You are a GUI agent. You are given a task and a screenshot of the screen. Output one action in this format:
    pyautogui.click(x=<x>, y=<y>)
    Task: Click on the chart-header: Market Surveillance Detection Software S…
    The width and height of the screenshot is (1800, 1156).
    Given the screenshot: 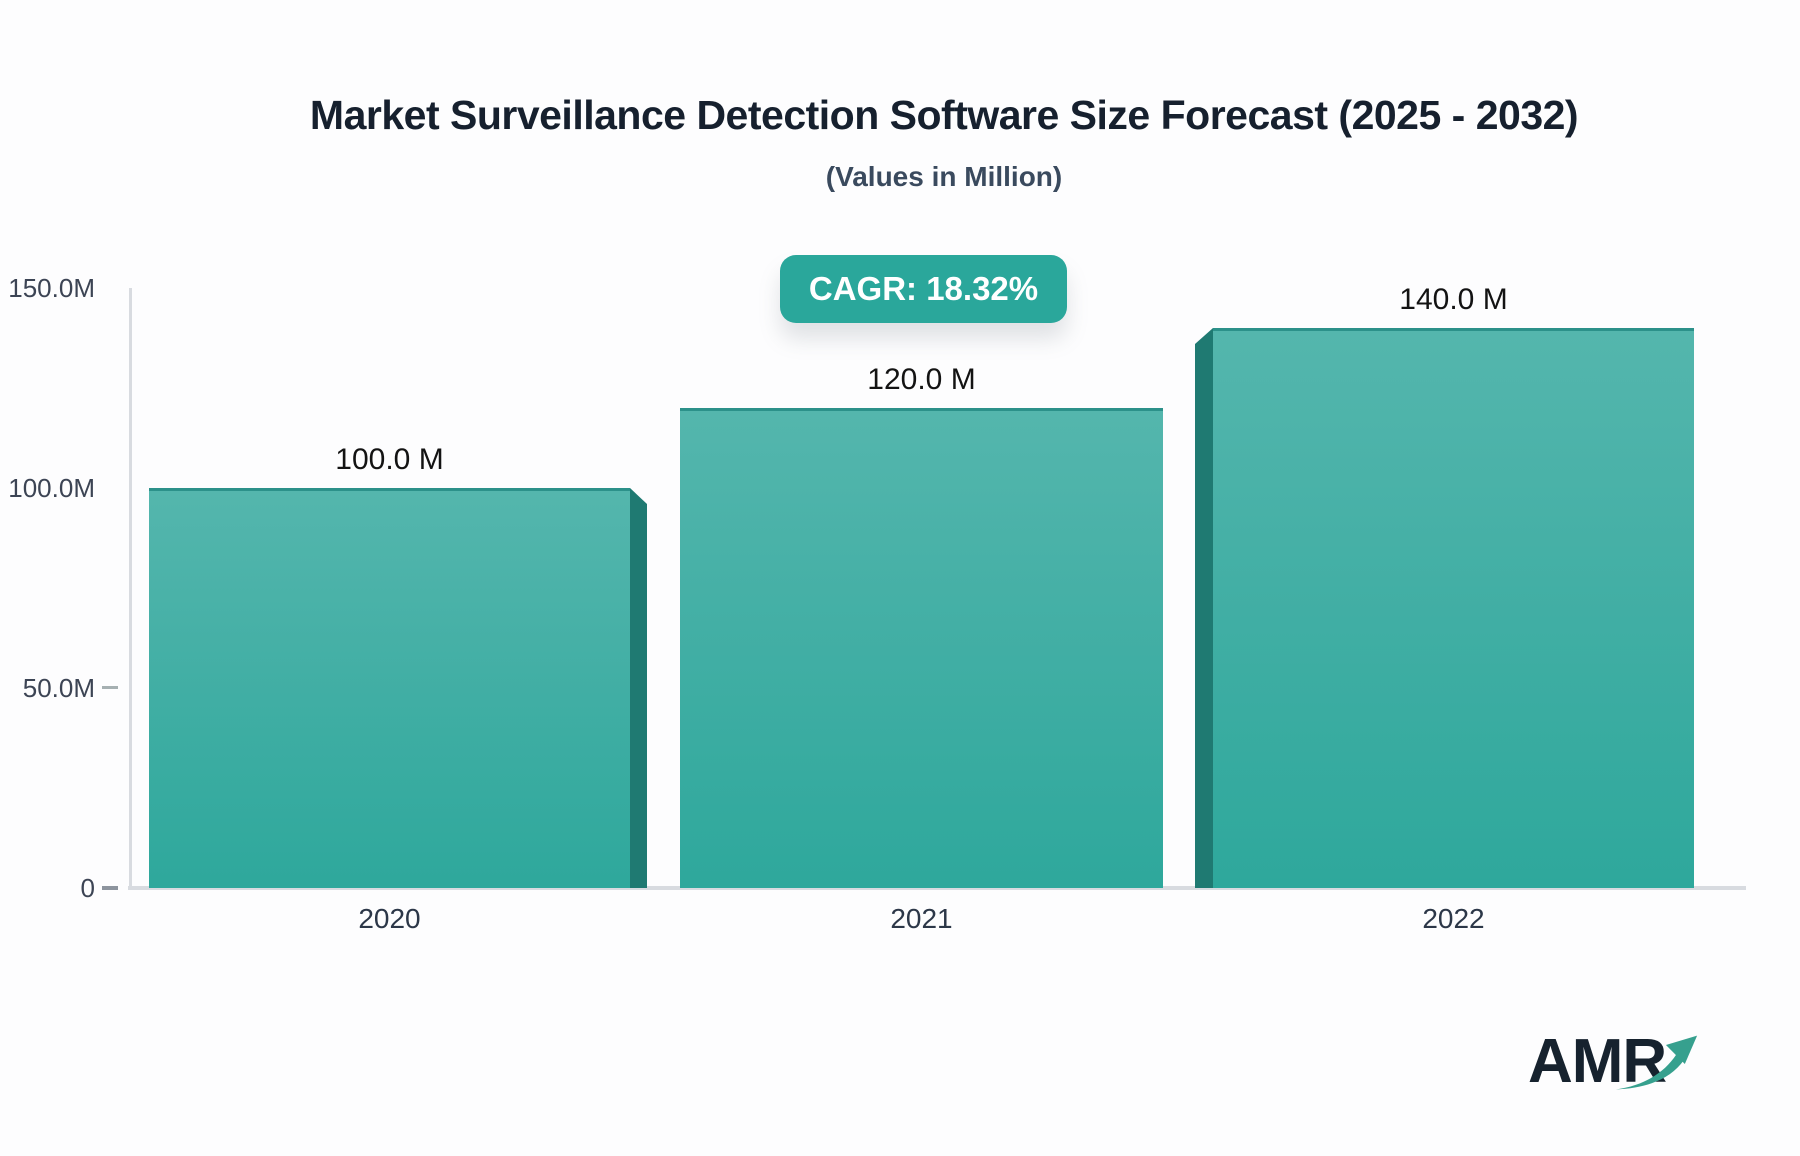 What is the action you would take?
    pyautogui.click(x=944, y=142)
    